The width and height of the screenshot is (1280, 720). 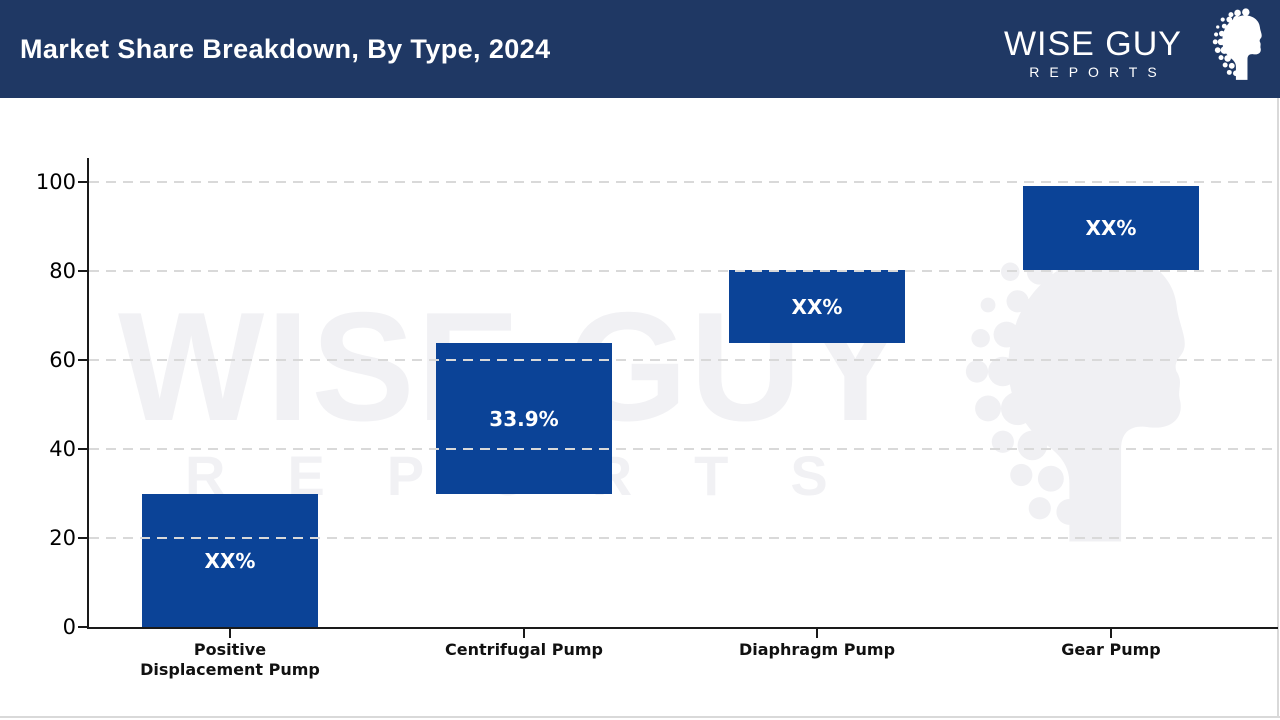 What do you see at coordinates (62, 271) in the screenshot?
I see `y-tick-label: 80` at bounding box center [62, 271].